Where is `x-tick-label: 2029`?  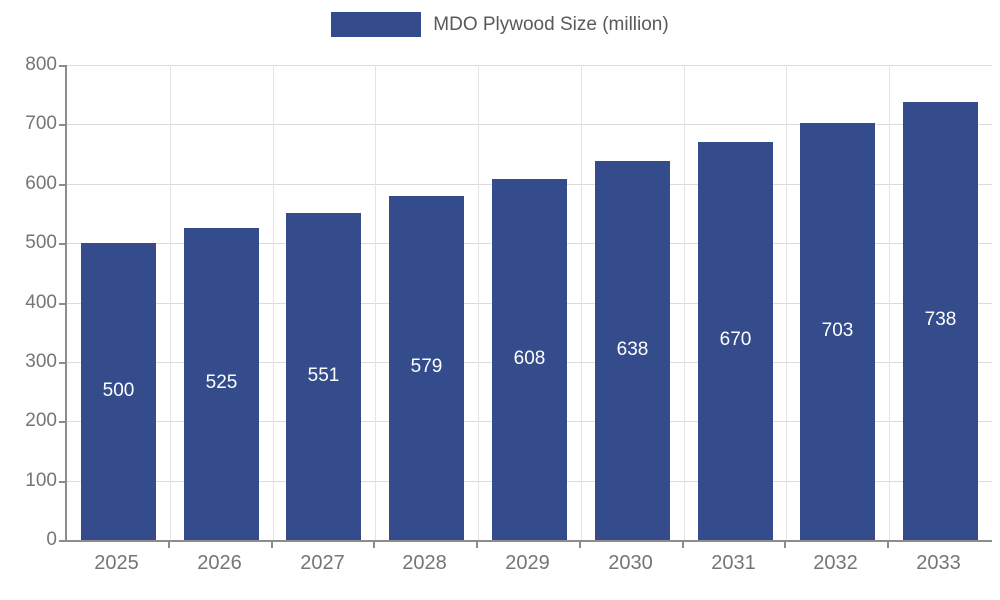 x-tick-label: 2029 is located at coordinates (527, 563).